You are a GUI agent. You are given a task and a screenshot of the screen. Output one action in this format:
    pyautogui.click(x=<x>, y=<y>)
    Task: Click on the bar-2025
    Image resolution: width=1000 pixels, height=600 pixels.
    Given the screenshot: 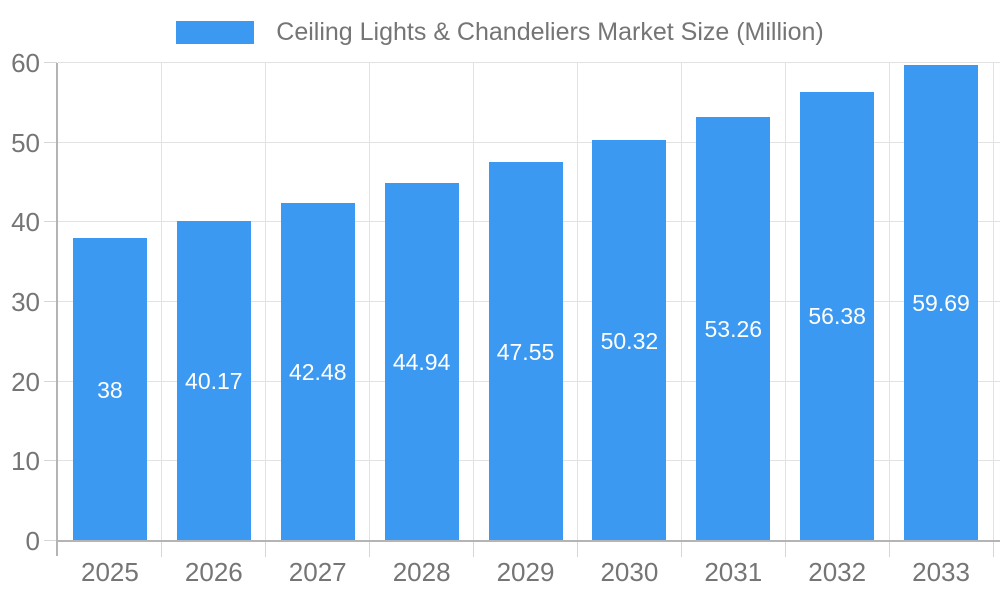 What is the action you would take?
    pyautogui.click(x=109, y=389)
    